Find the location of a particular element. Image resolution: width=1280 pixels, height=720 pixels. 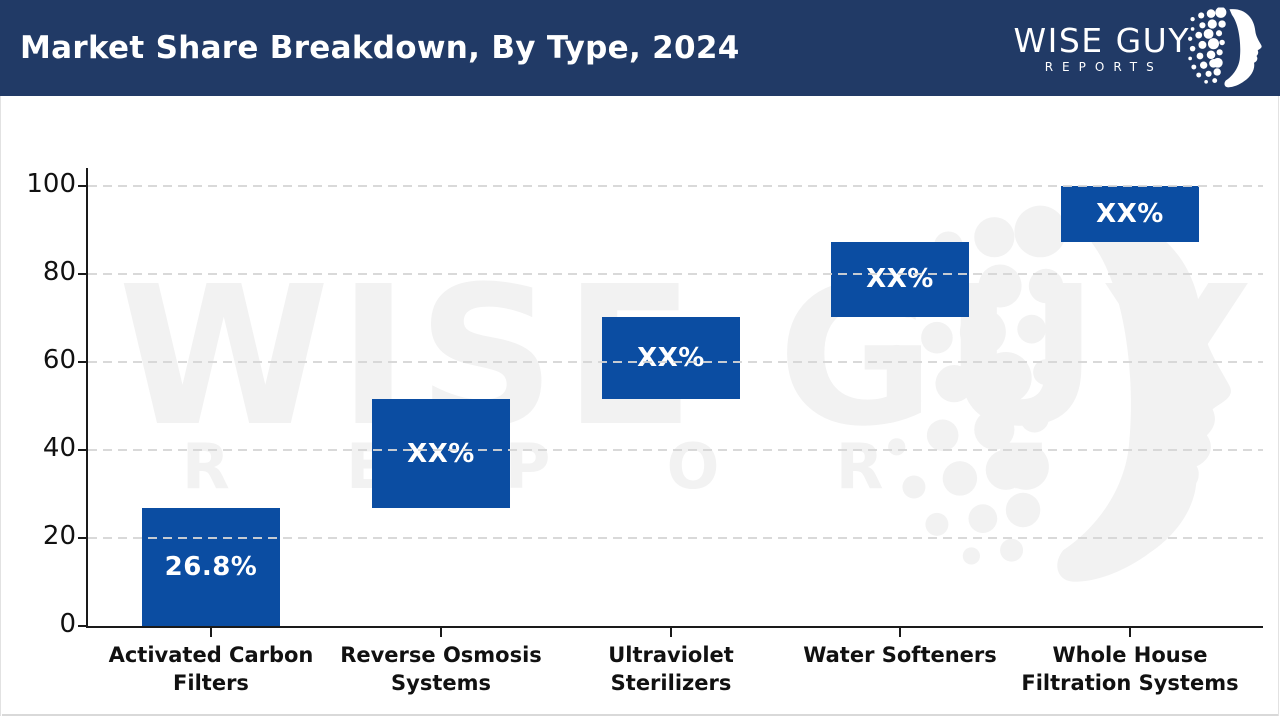

x-category-label-ultraviolet-sterilizers: Ultraviolet Sterilizers is located at coordinates (671, 669).